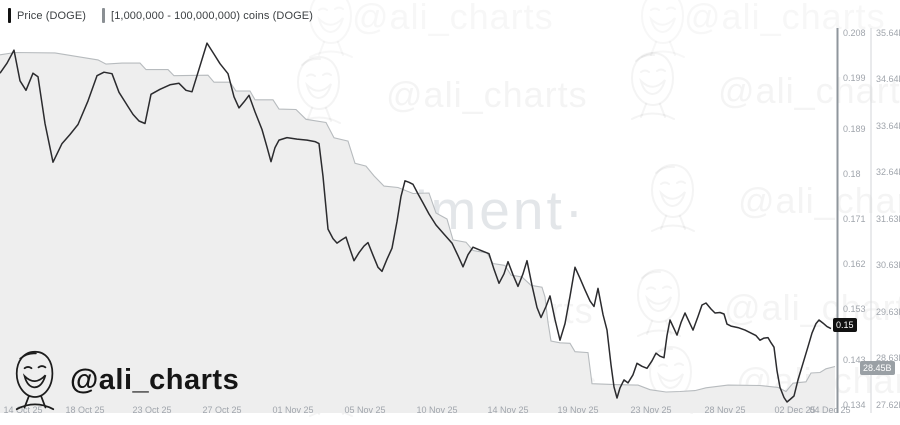 This screenshot has height=425, width=900. I want to click on price-tick: 0.199, so click(854, 78).